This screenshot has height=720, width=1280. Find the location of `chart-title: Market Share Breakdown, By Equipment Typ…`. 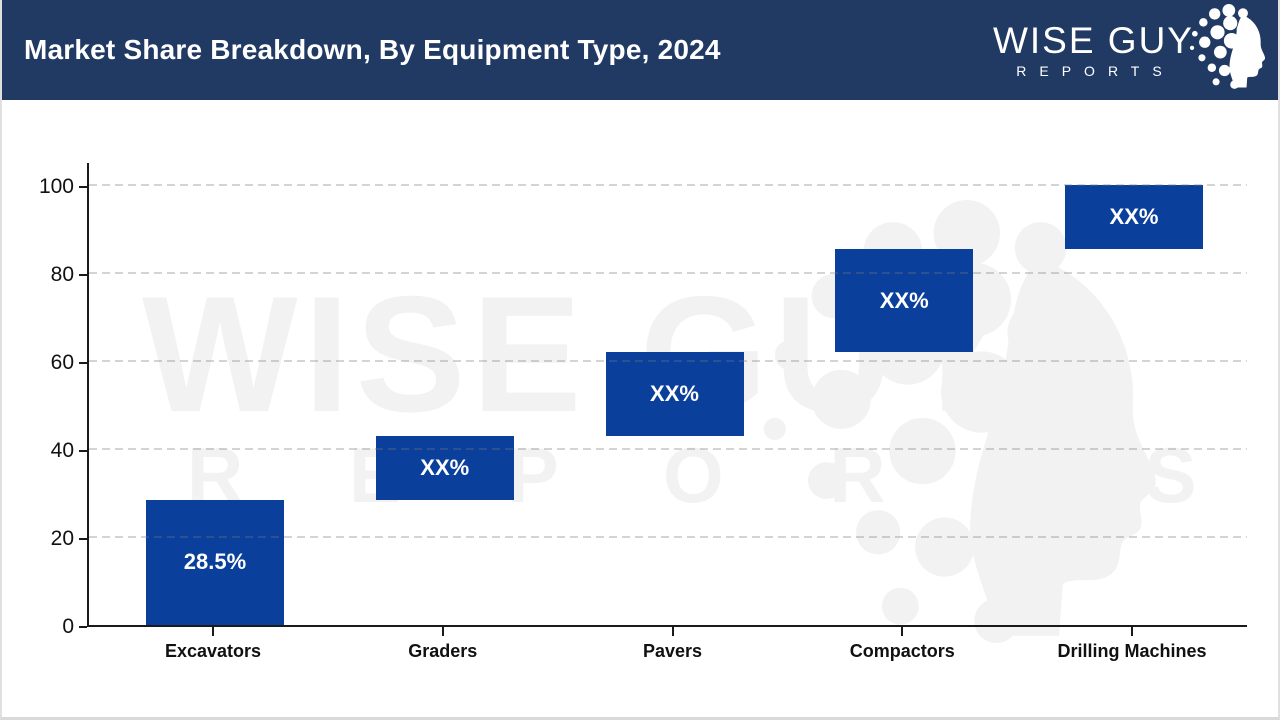

chart-title: Market Share Breakdown, By Equipment Typ… is located at coordinates (372, 49).